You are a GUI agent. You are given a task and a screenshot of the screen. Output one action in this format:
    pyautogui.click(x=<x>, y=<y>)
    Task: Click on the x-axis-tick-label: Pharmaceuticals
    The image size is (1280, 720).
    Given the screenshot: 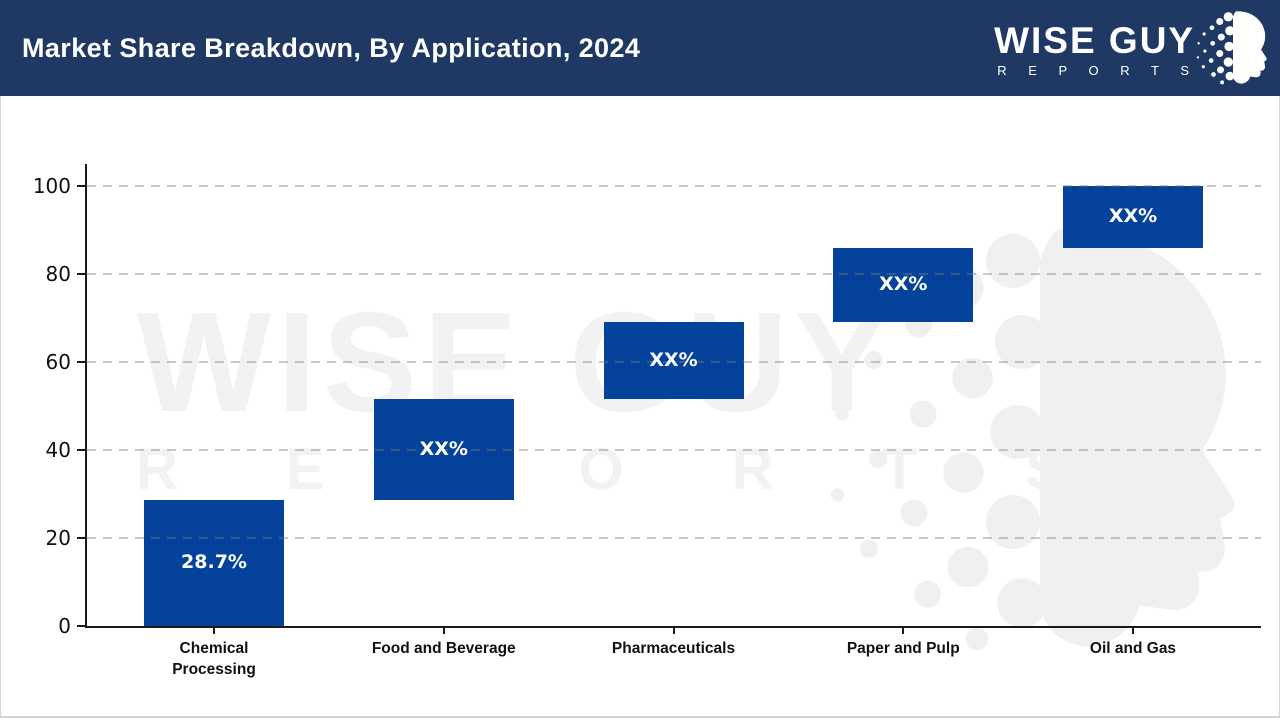 What is the action you would take?
    pyautogui.click(x=673, y=648)
    